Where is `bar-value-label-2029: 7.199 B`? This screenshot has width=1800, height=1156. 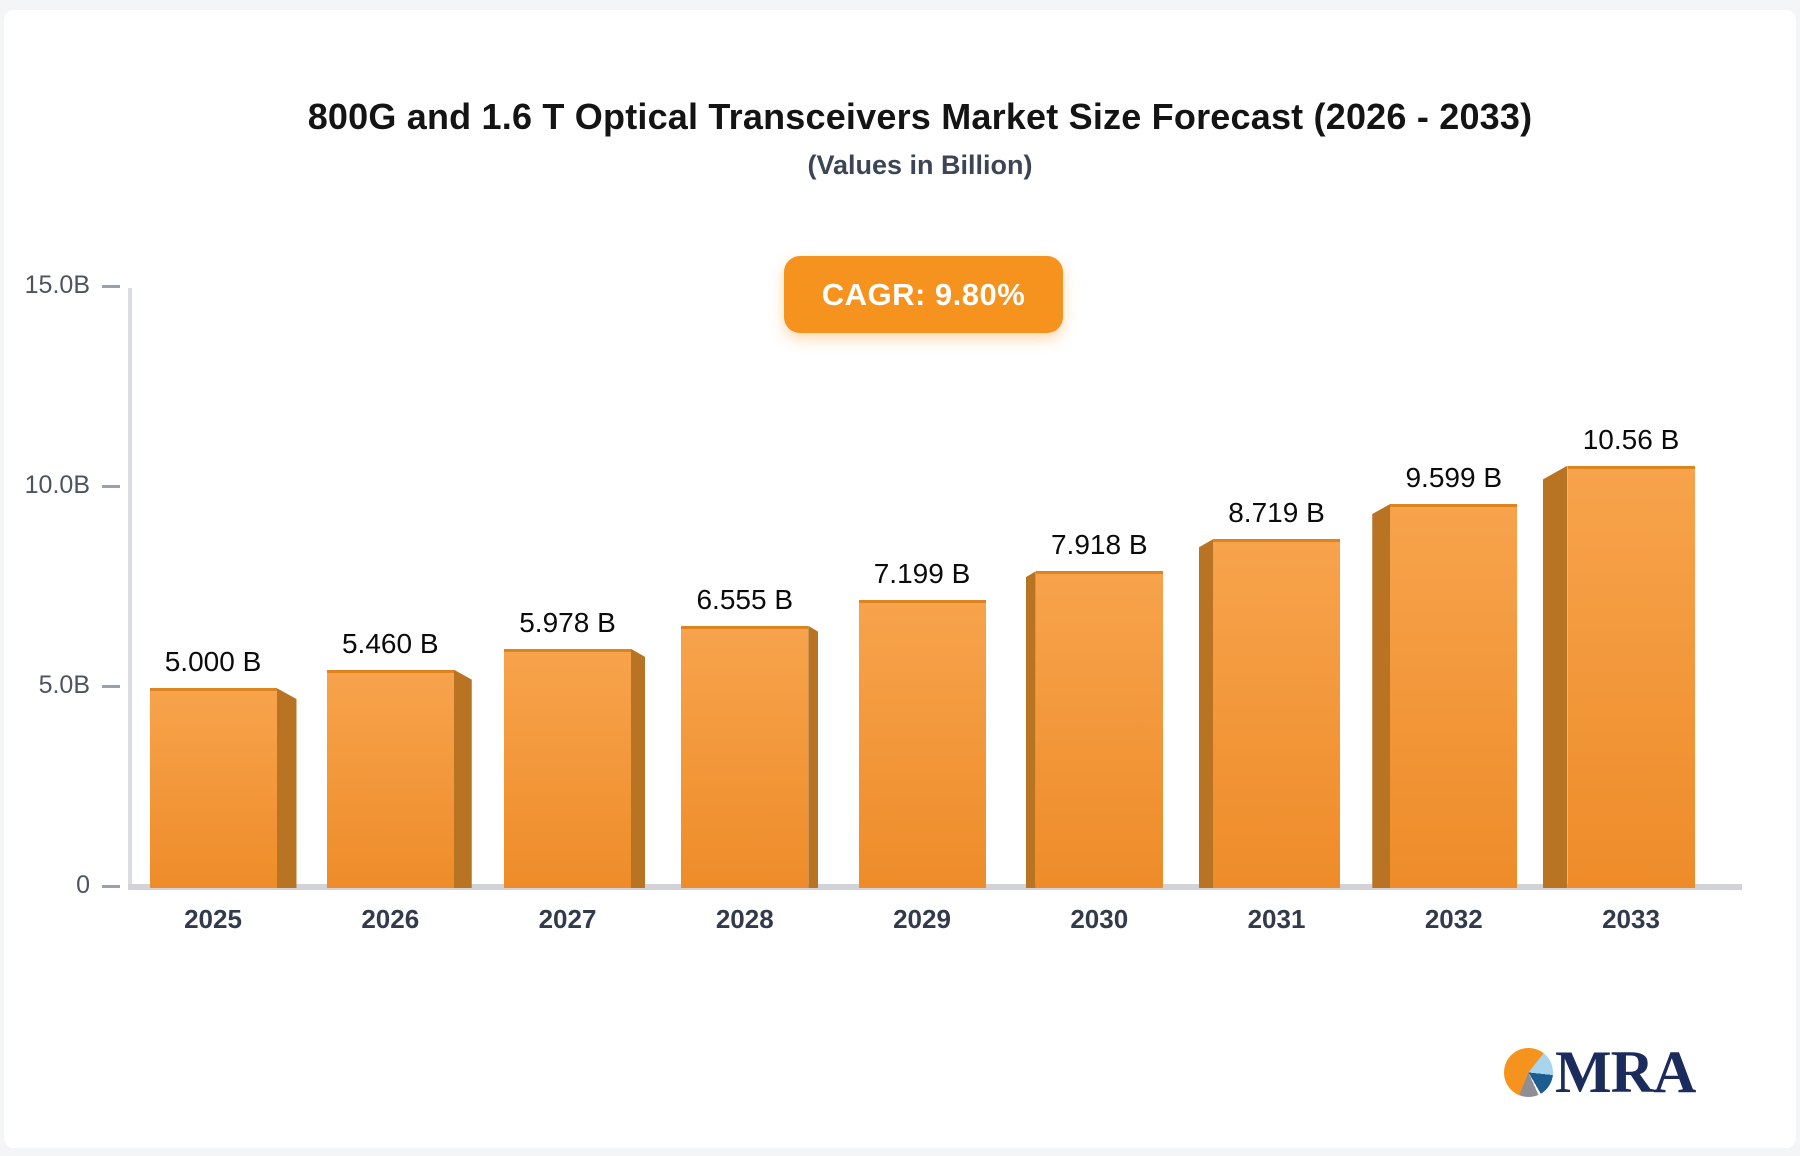
bar-value-label-2029: 7.199 B is located at coordinates (922, 574).